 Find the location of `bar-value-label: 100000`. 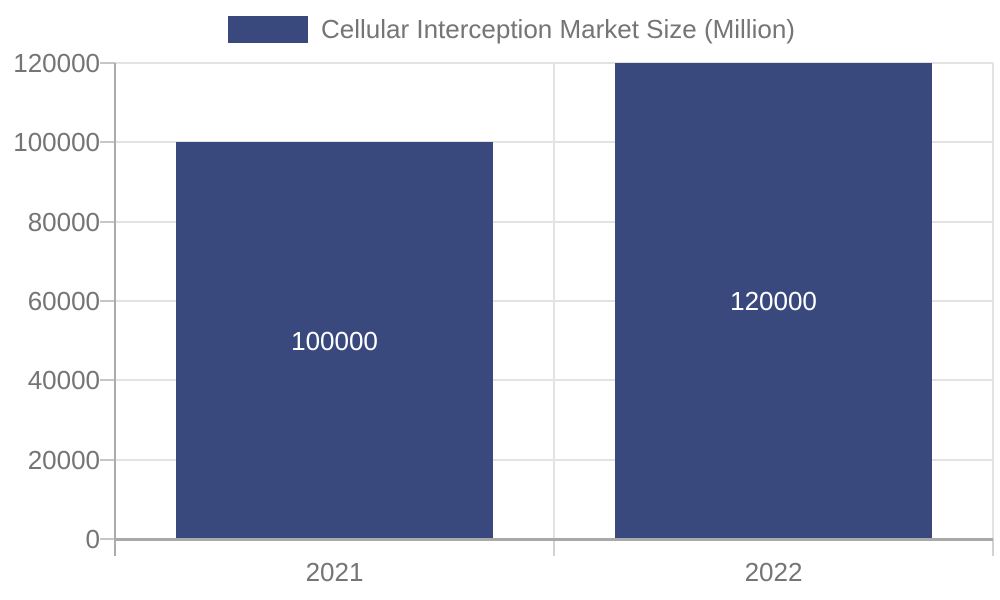

bar-value-label: 100000 is located at coordinates (334, 340).